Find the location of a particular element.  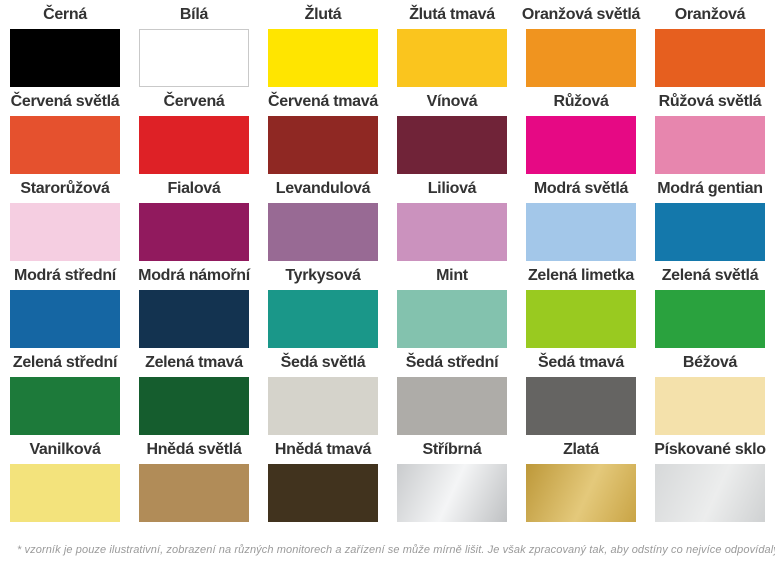

swatch-label: Liliová is located at coordinates (452, 189).